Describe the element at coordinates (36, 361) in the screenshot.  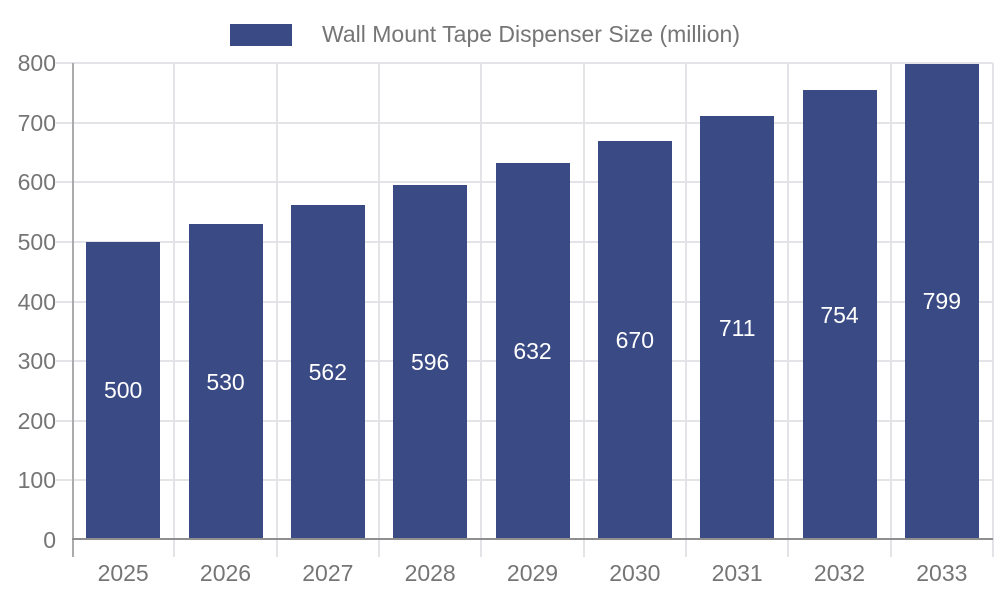
I see `y-tick-label: 300` at that location.